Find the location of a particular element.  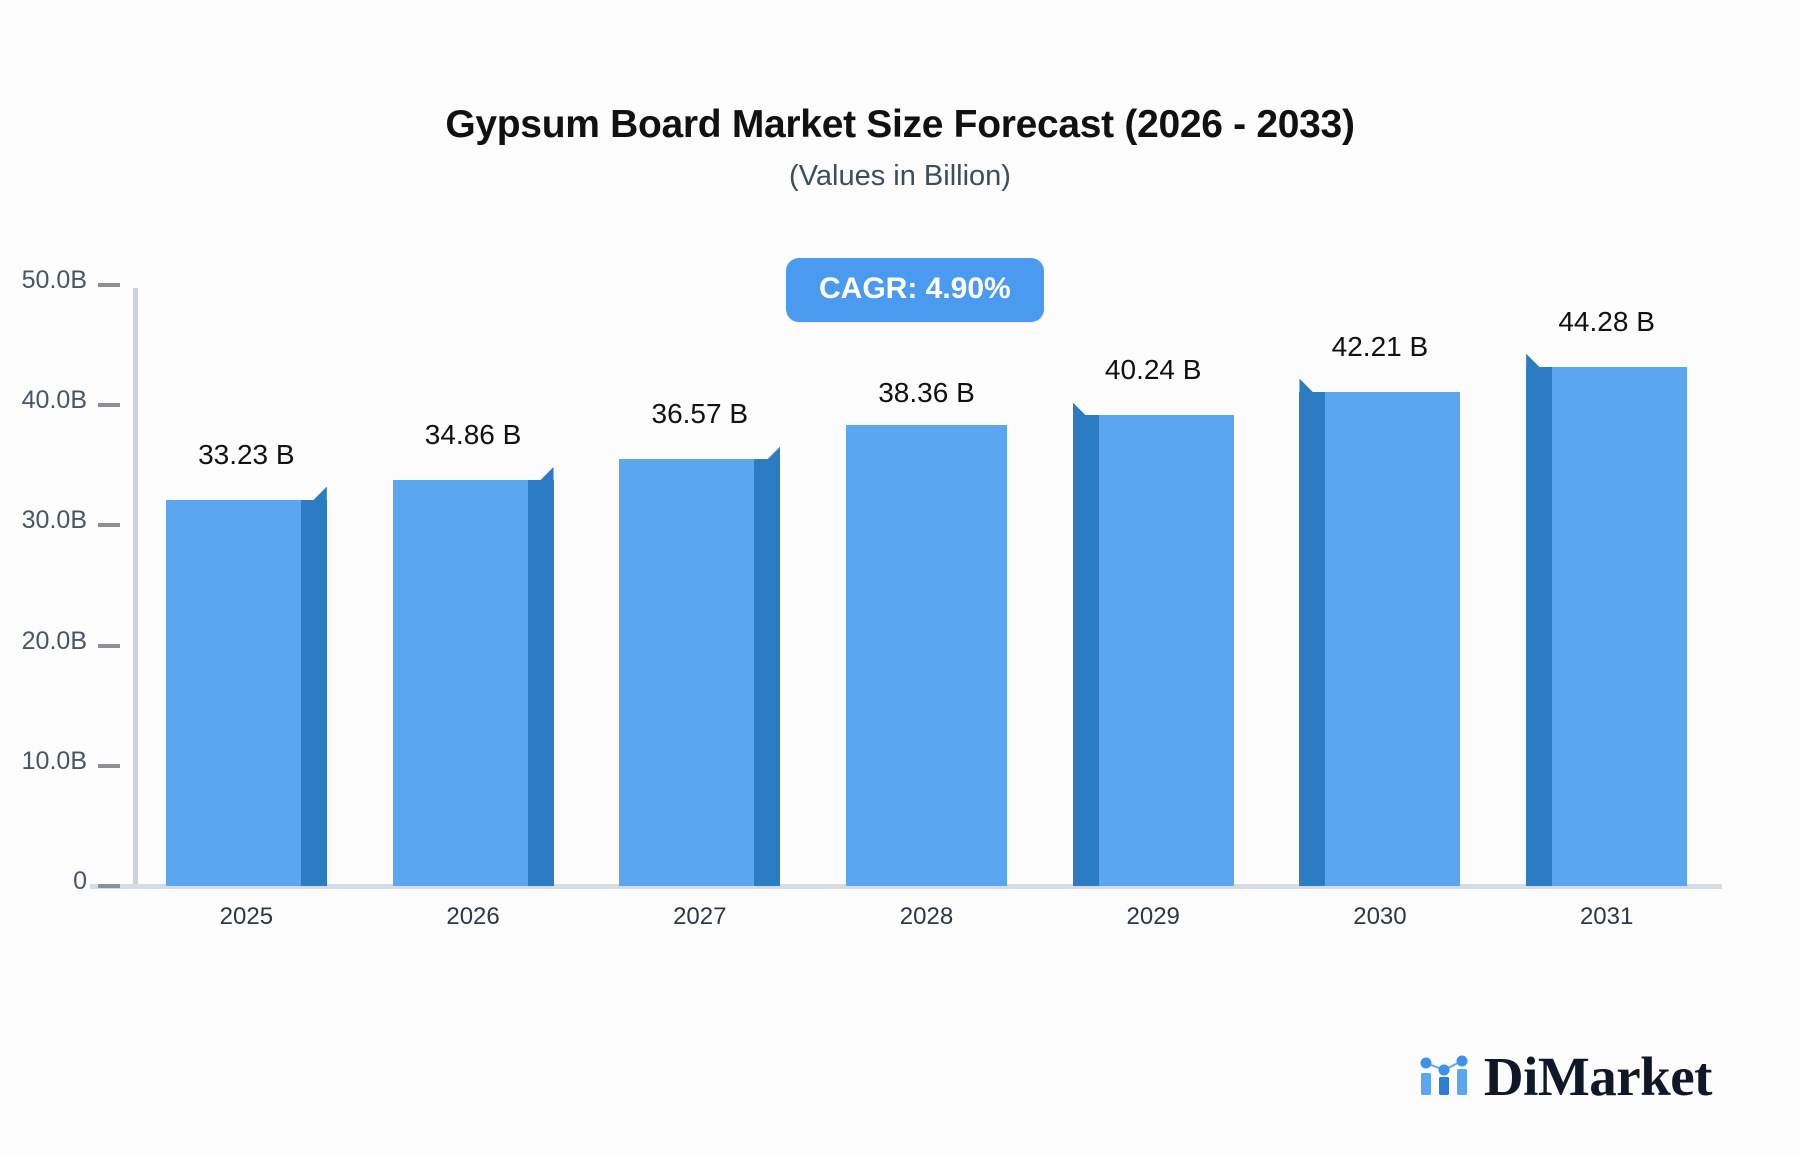

bar: 38.36 B is located at coordinates (926, 632).